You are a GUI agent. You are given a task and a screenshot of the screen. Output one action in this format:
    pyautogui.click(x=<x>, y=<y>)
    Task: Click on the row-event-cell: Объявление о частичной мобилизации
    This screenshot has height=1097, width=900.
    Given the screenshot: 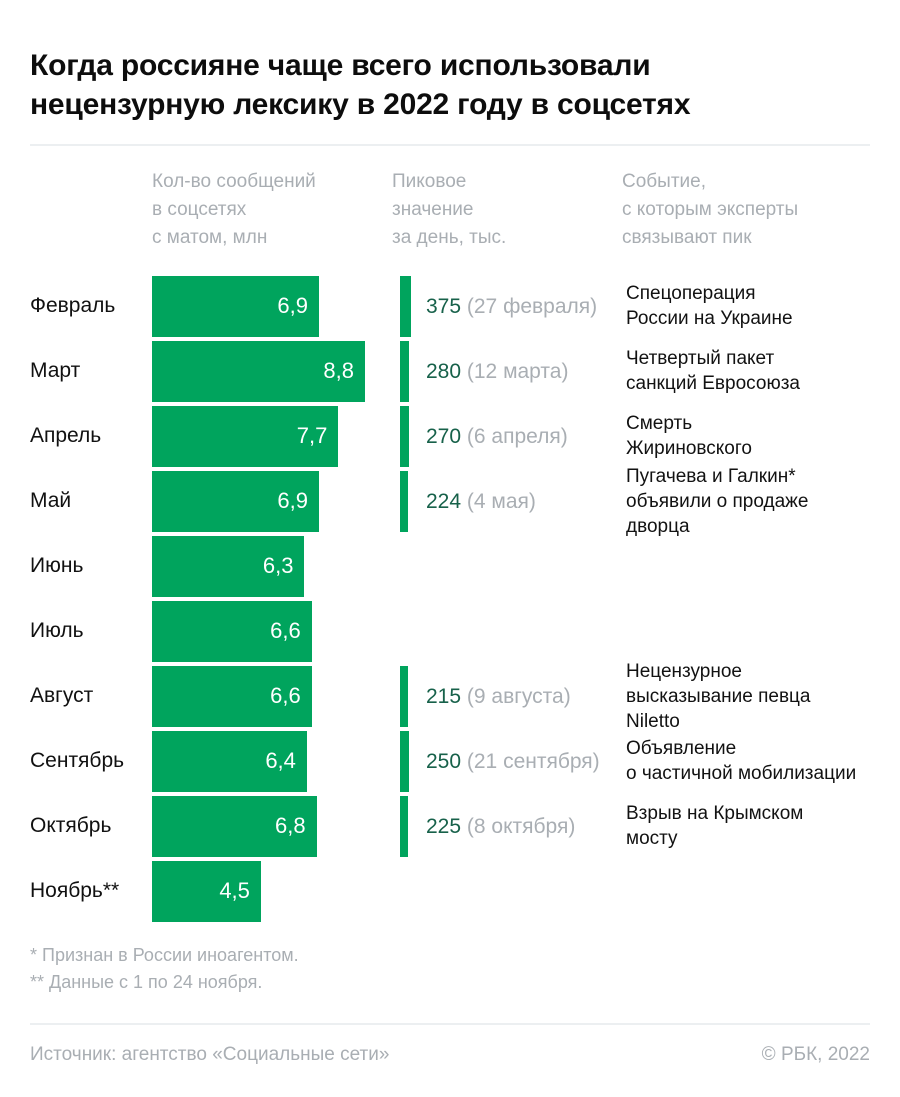 What is the action you would take?
    pyautogui.click(x=746, y=761)
    